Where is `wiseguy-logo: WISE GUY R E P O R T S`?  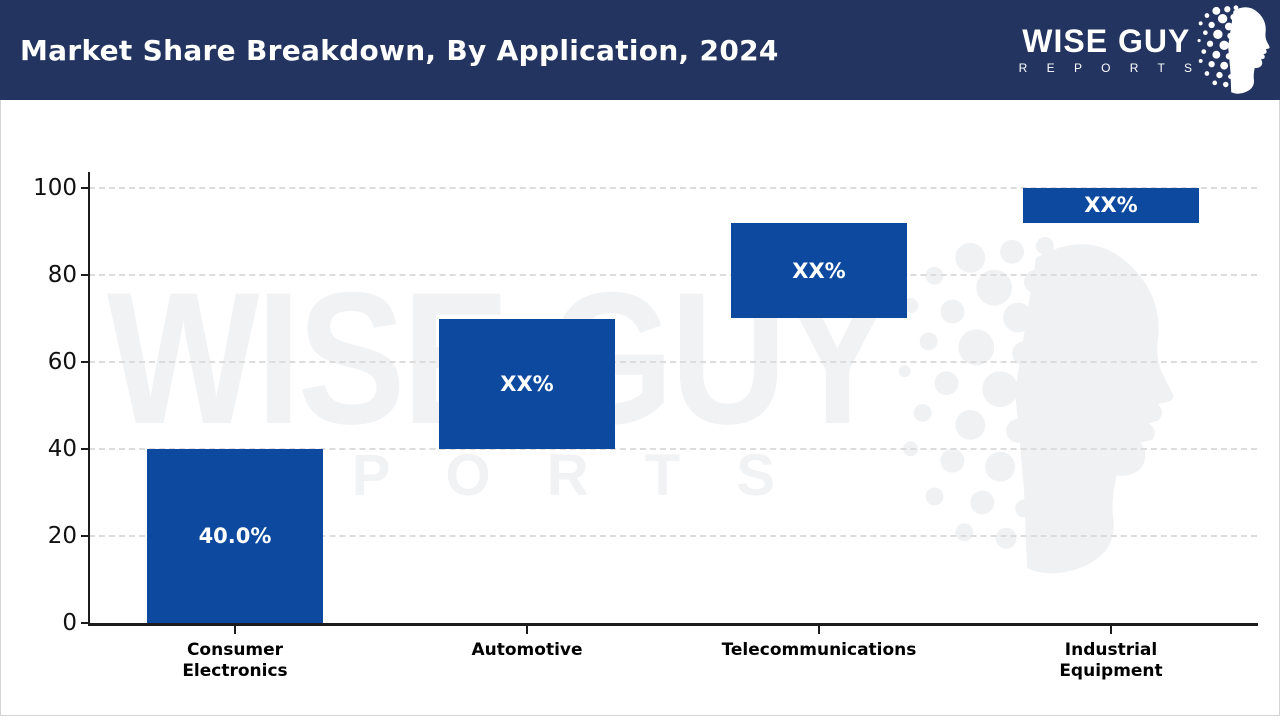 wiseguy-logo: WISE GUY R E P O R T S is located at coordinates (1143, 50).